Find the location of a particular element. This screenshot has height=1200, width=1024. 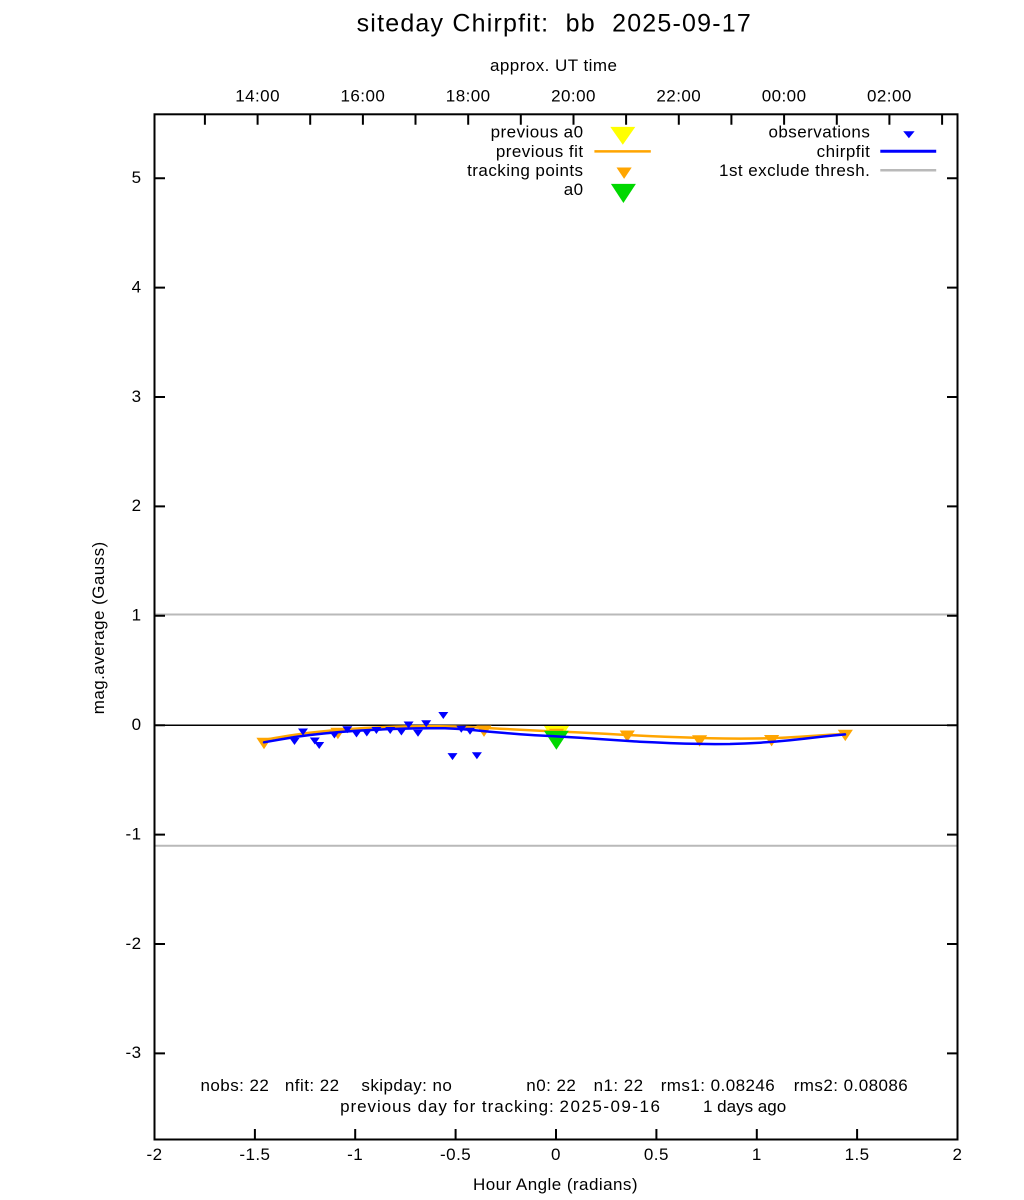

svg-text: 4 is located at coordinates (137, 286).